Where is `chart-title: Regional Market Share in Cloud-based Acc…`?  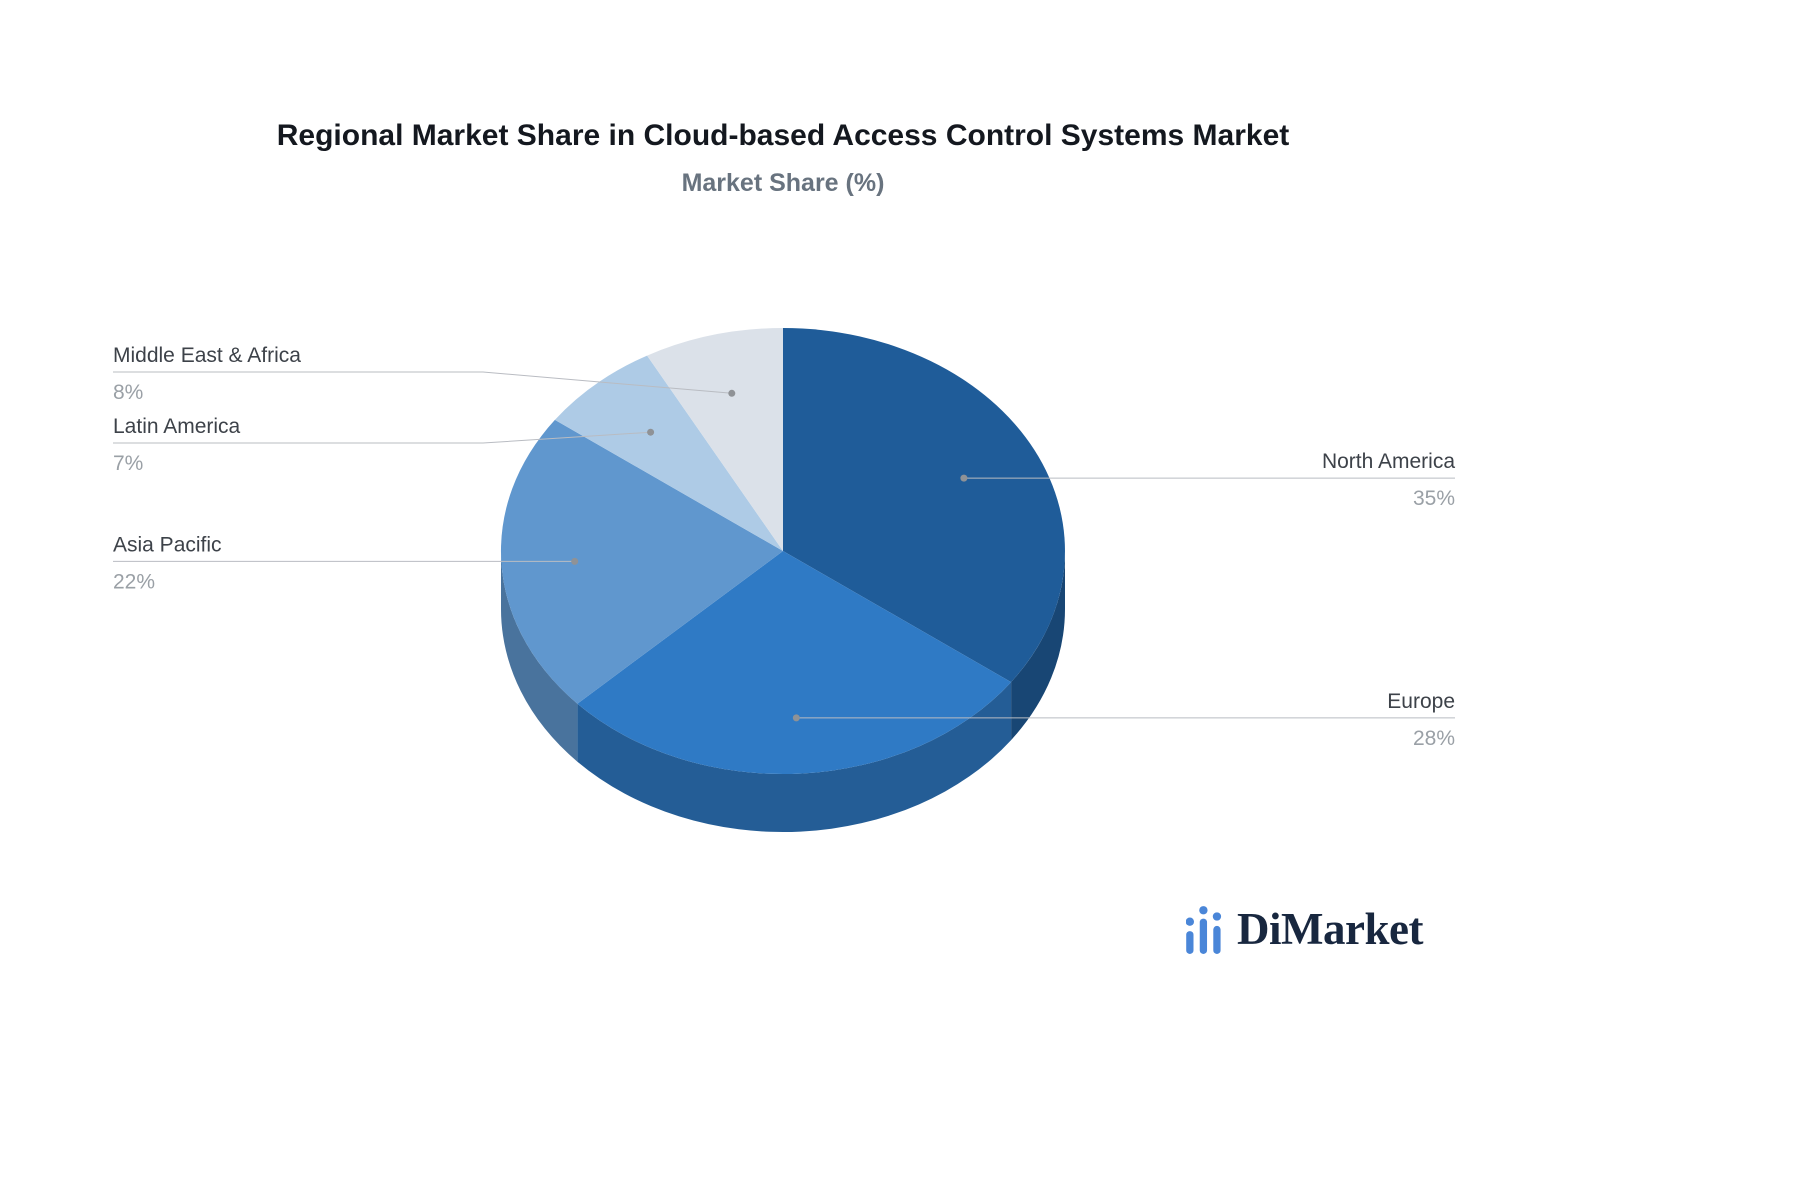 chart-title: Regional Market Share in Cloud-based Acc… is located at coordinates (783, 135).